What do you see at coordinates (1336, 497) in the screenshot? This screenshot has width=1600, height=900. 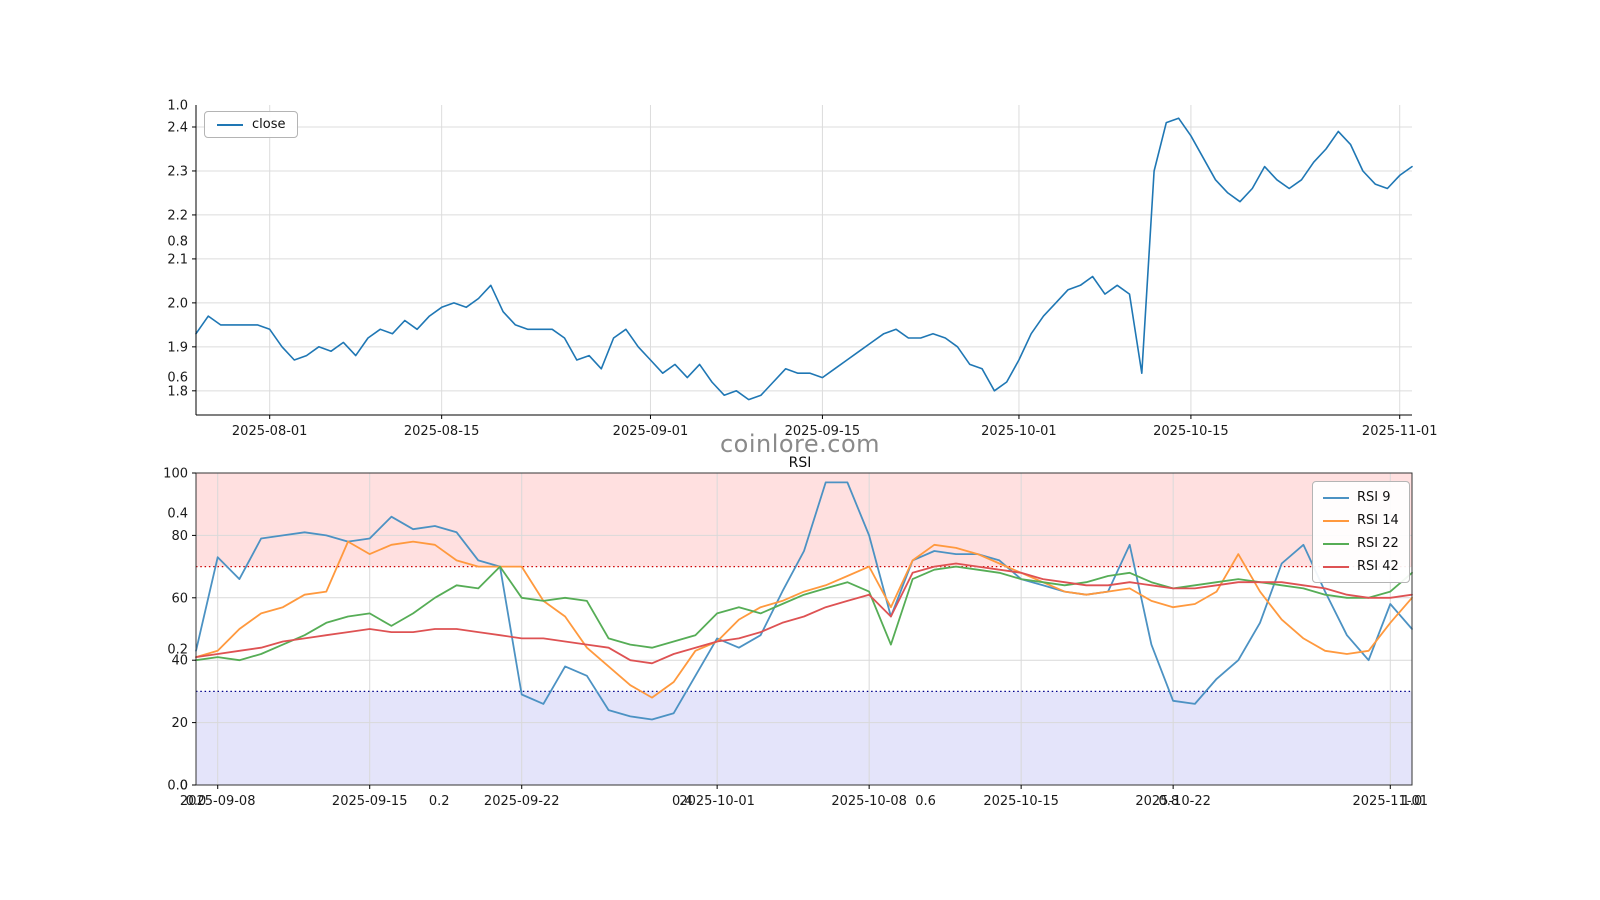 I see `rsi9-line-swatch` at bounding box center [1336, 497].